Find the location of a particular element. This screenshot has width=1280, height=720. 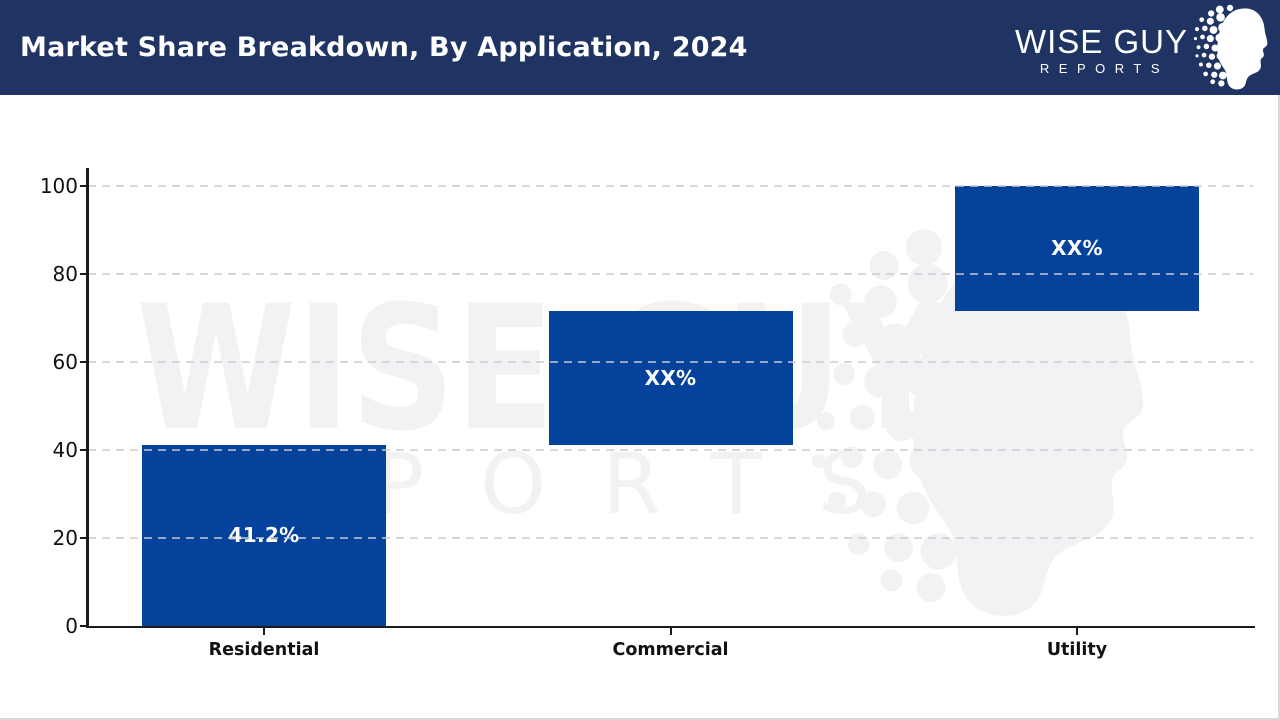

bar-value-label: 41.2% is located at coordinates (264, 535).